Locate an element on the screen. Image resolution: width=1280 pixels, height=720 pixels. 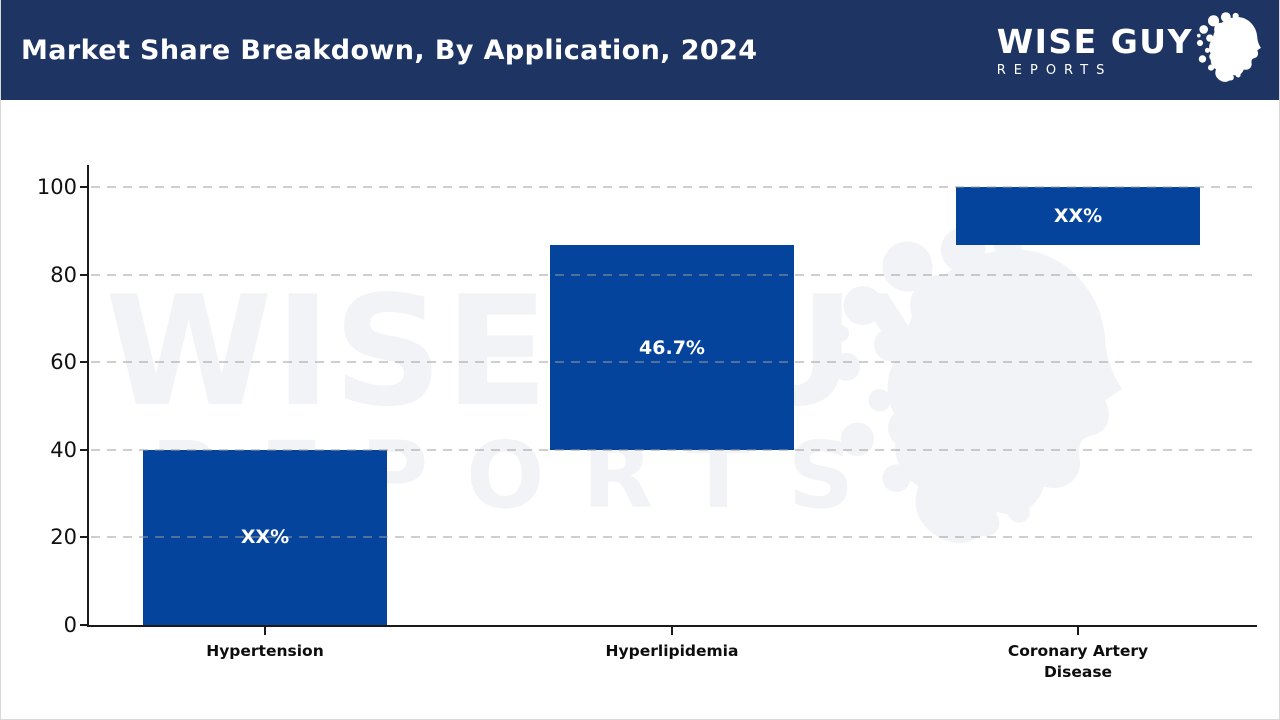
logo-text: WISE GUY REPORTS is located at coordinates (1094, 50).